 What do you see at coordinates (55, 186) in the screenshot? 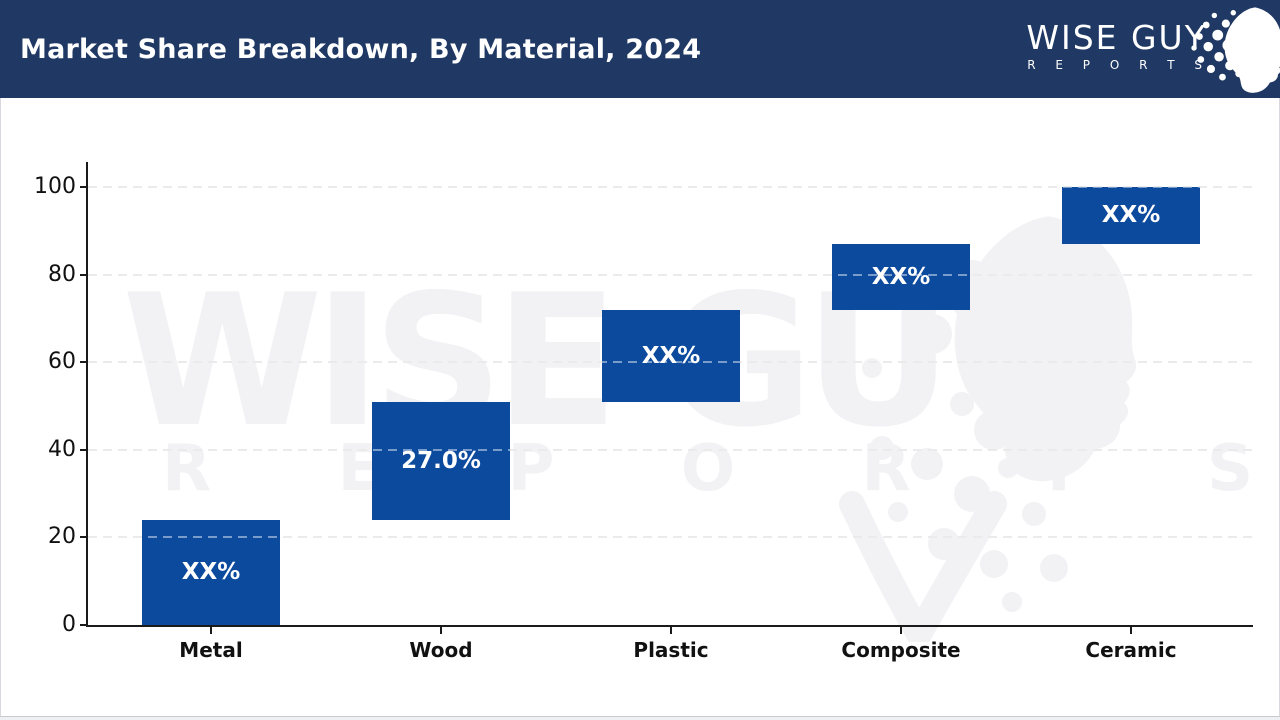
I see `y-tick-label: 100` at bounding box center [55, 186].